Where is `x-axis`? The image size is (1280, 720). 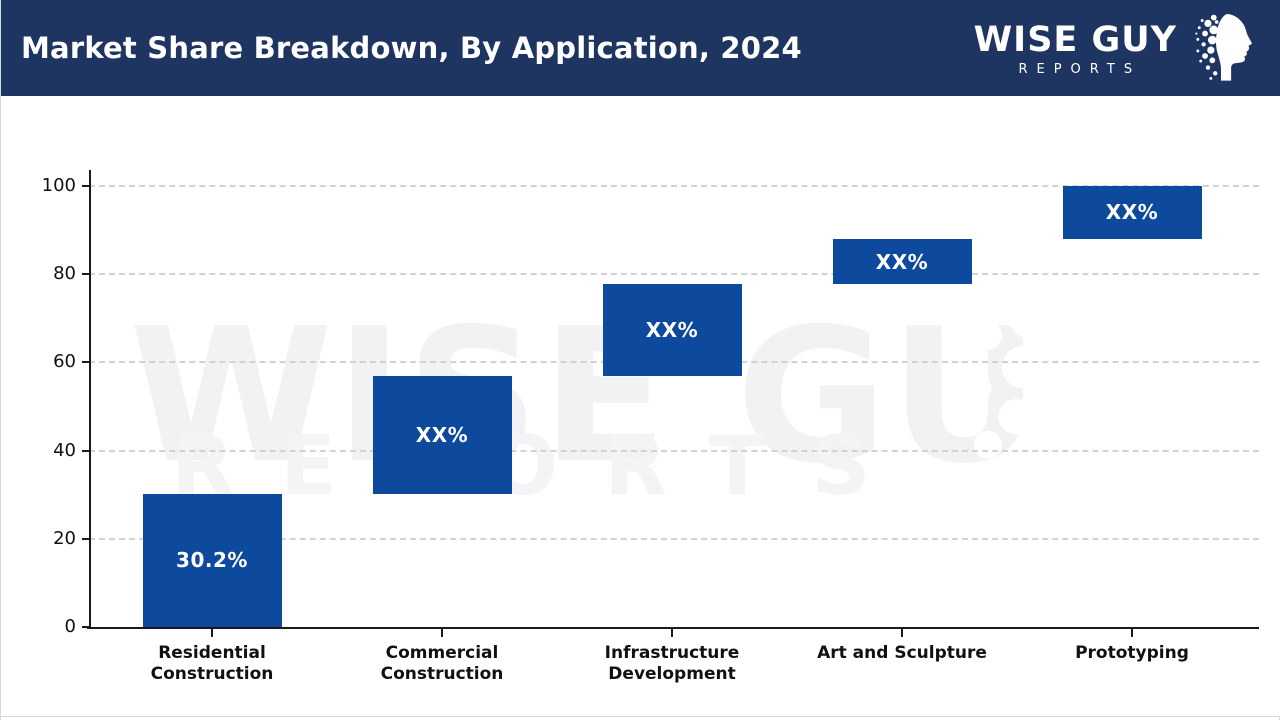 x-axis is located at coordinates (673, 628).